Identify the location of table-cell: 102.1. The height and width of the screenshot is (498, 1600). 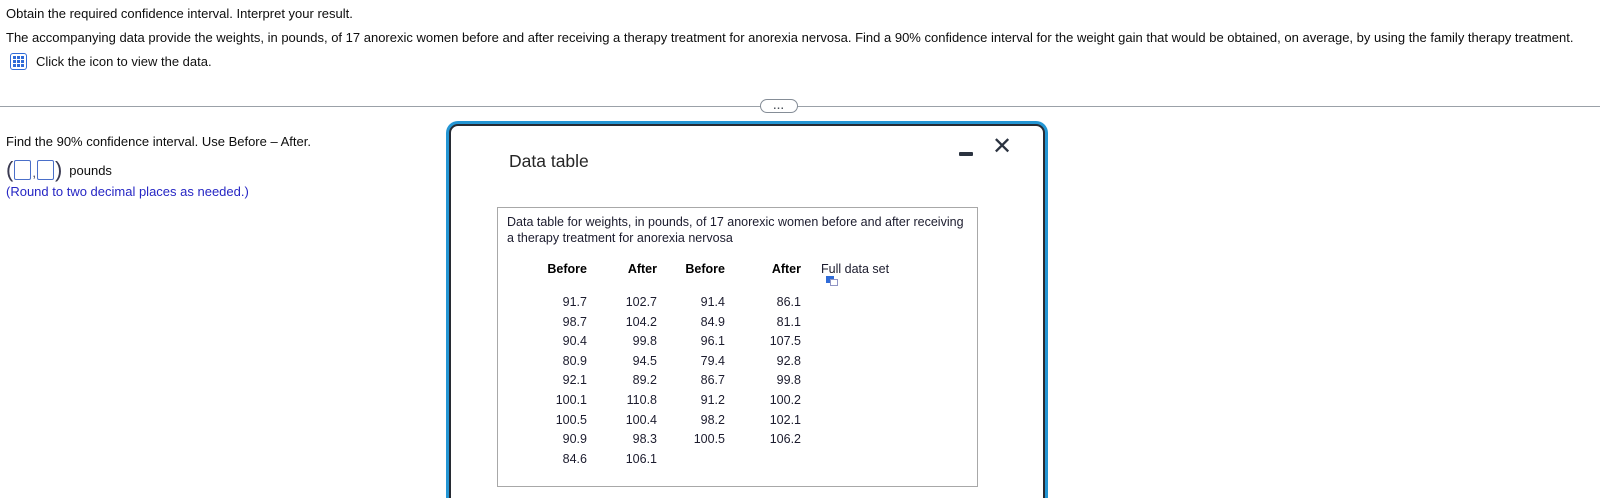
(785, 419).